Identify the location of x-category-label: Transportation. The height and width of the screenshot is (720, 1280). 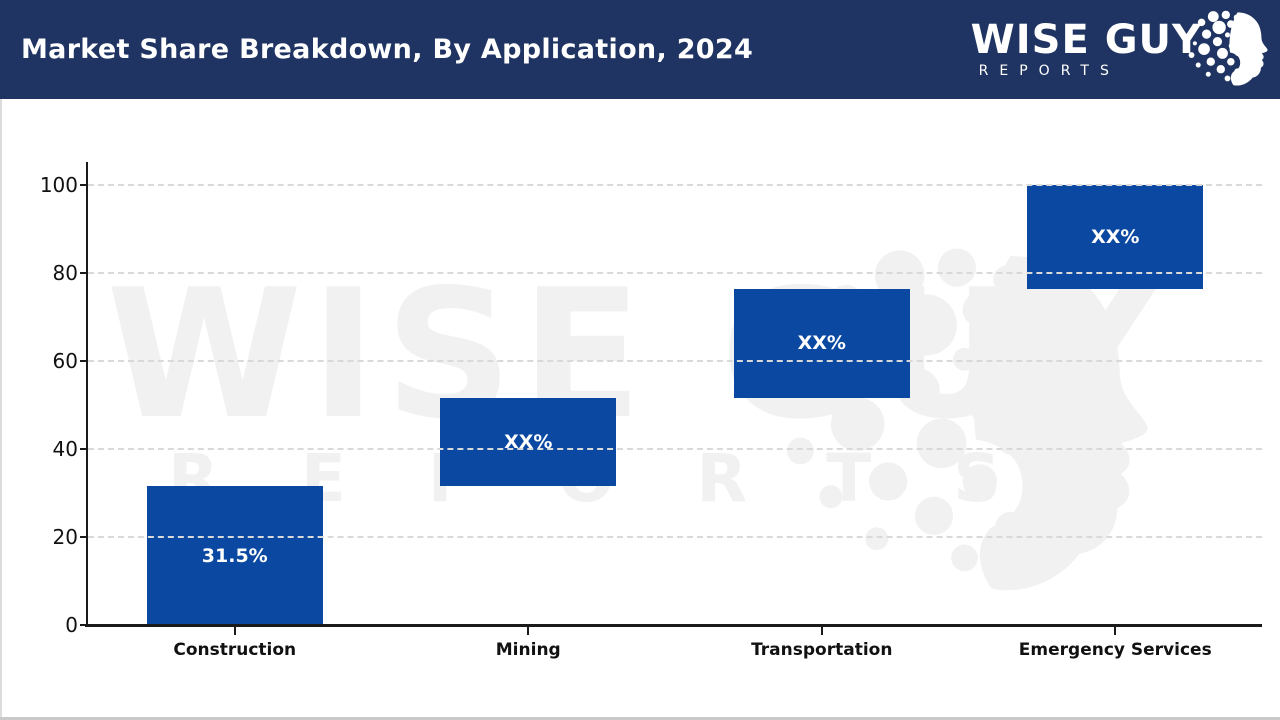
(822, 650).